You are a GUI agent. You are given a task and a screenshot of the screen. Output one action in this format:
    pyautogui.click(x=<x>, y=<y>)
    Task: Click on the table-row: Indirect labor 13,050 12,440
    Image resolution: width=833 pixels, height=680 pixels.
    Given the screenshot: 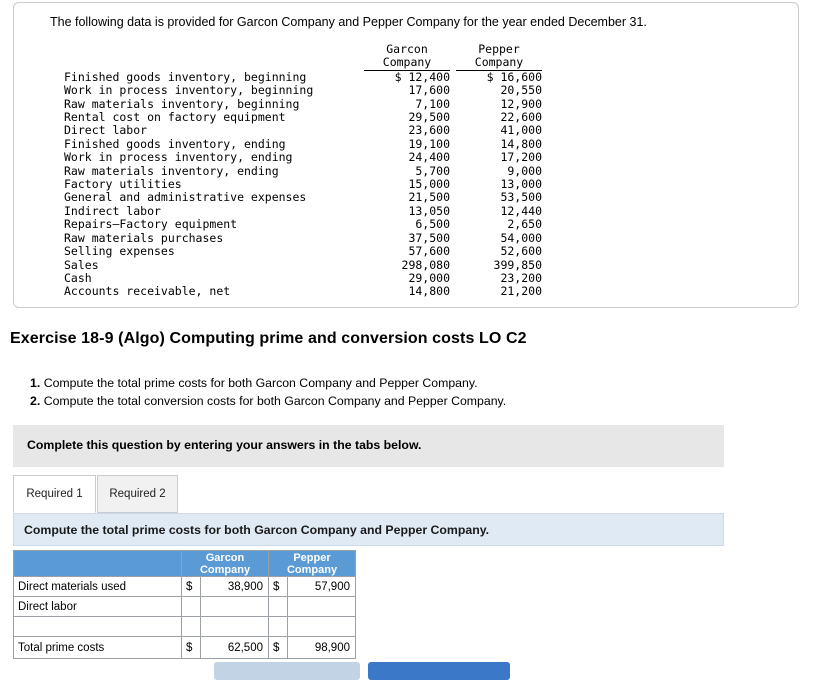 What is the action you would take?
    pyautogui.click(x=301, y=210)
    